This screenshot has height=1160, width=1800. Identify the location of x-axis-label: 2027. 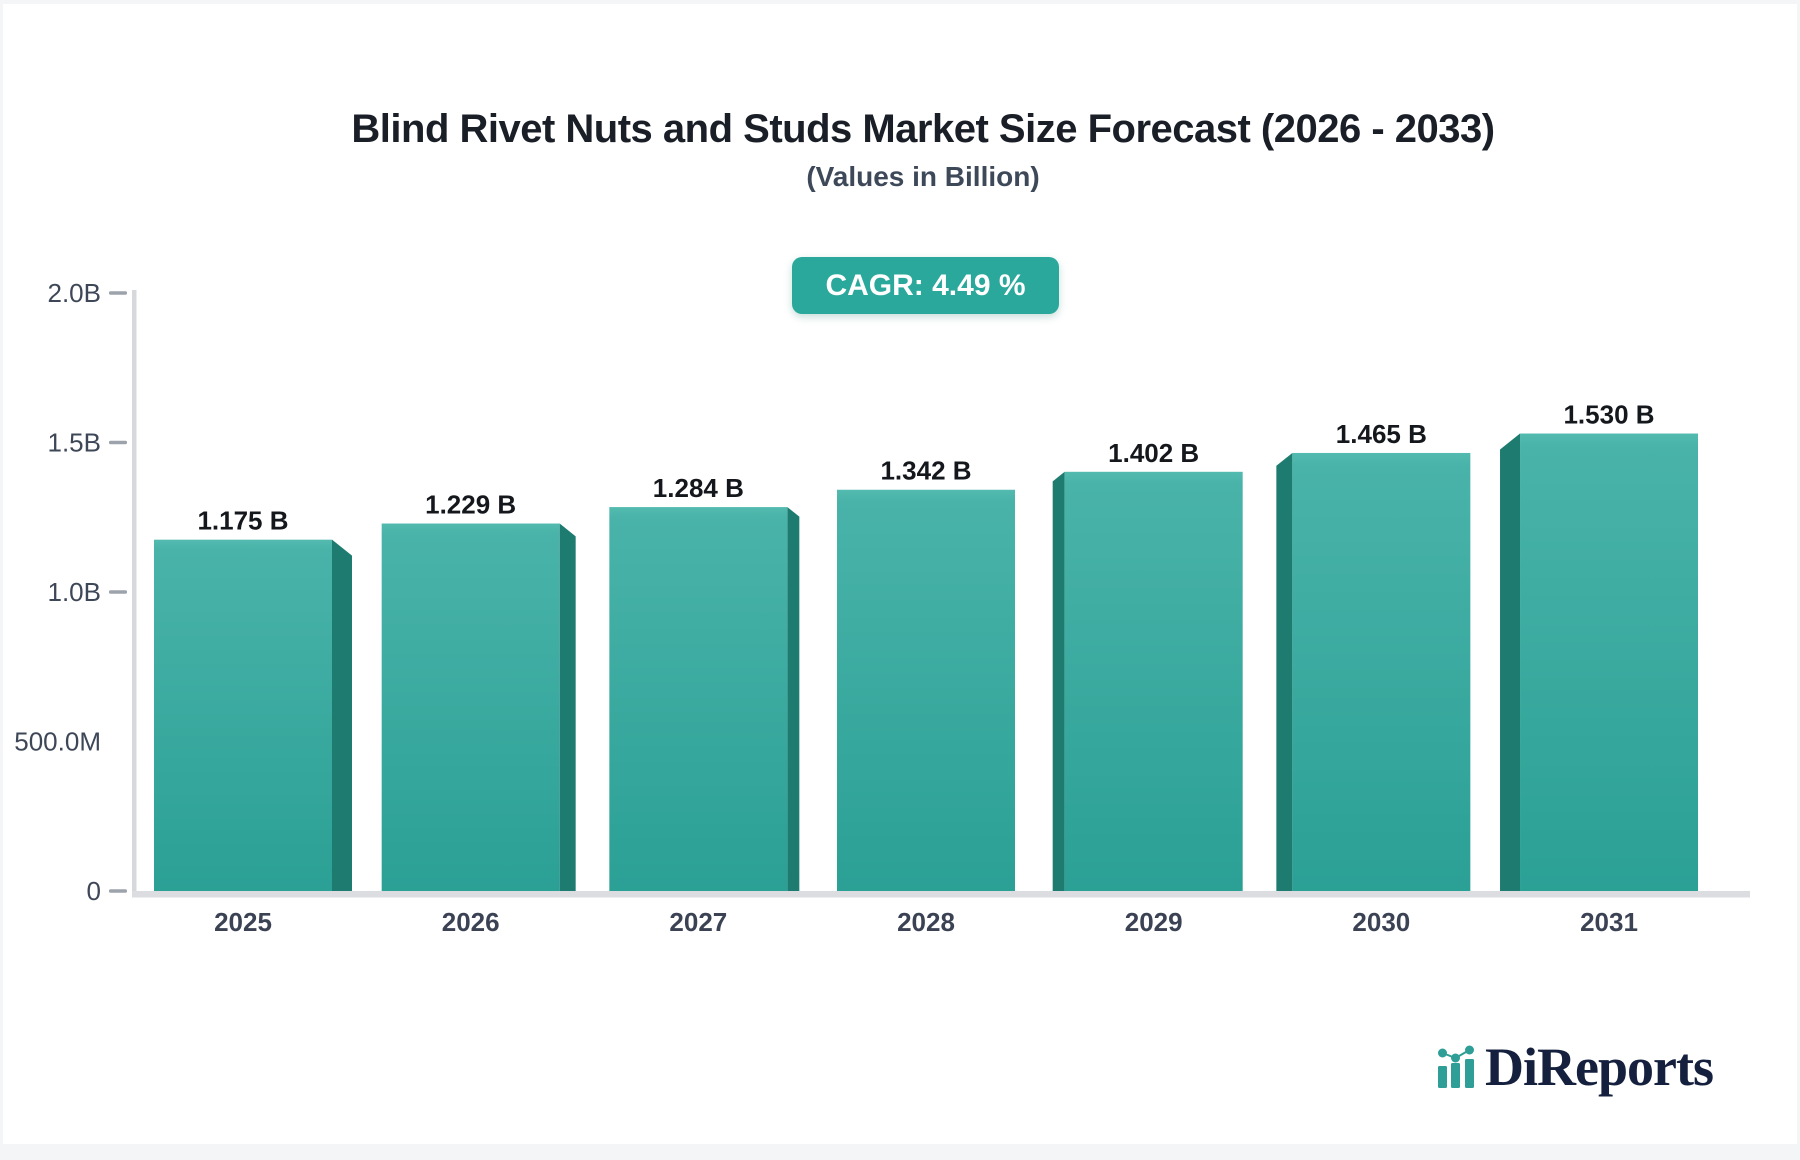
(698, 922).